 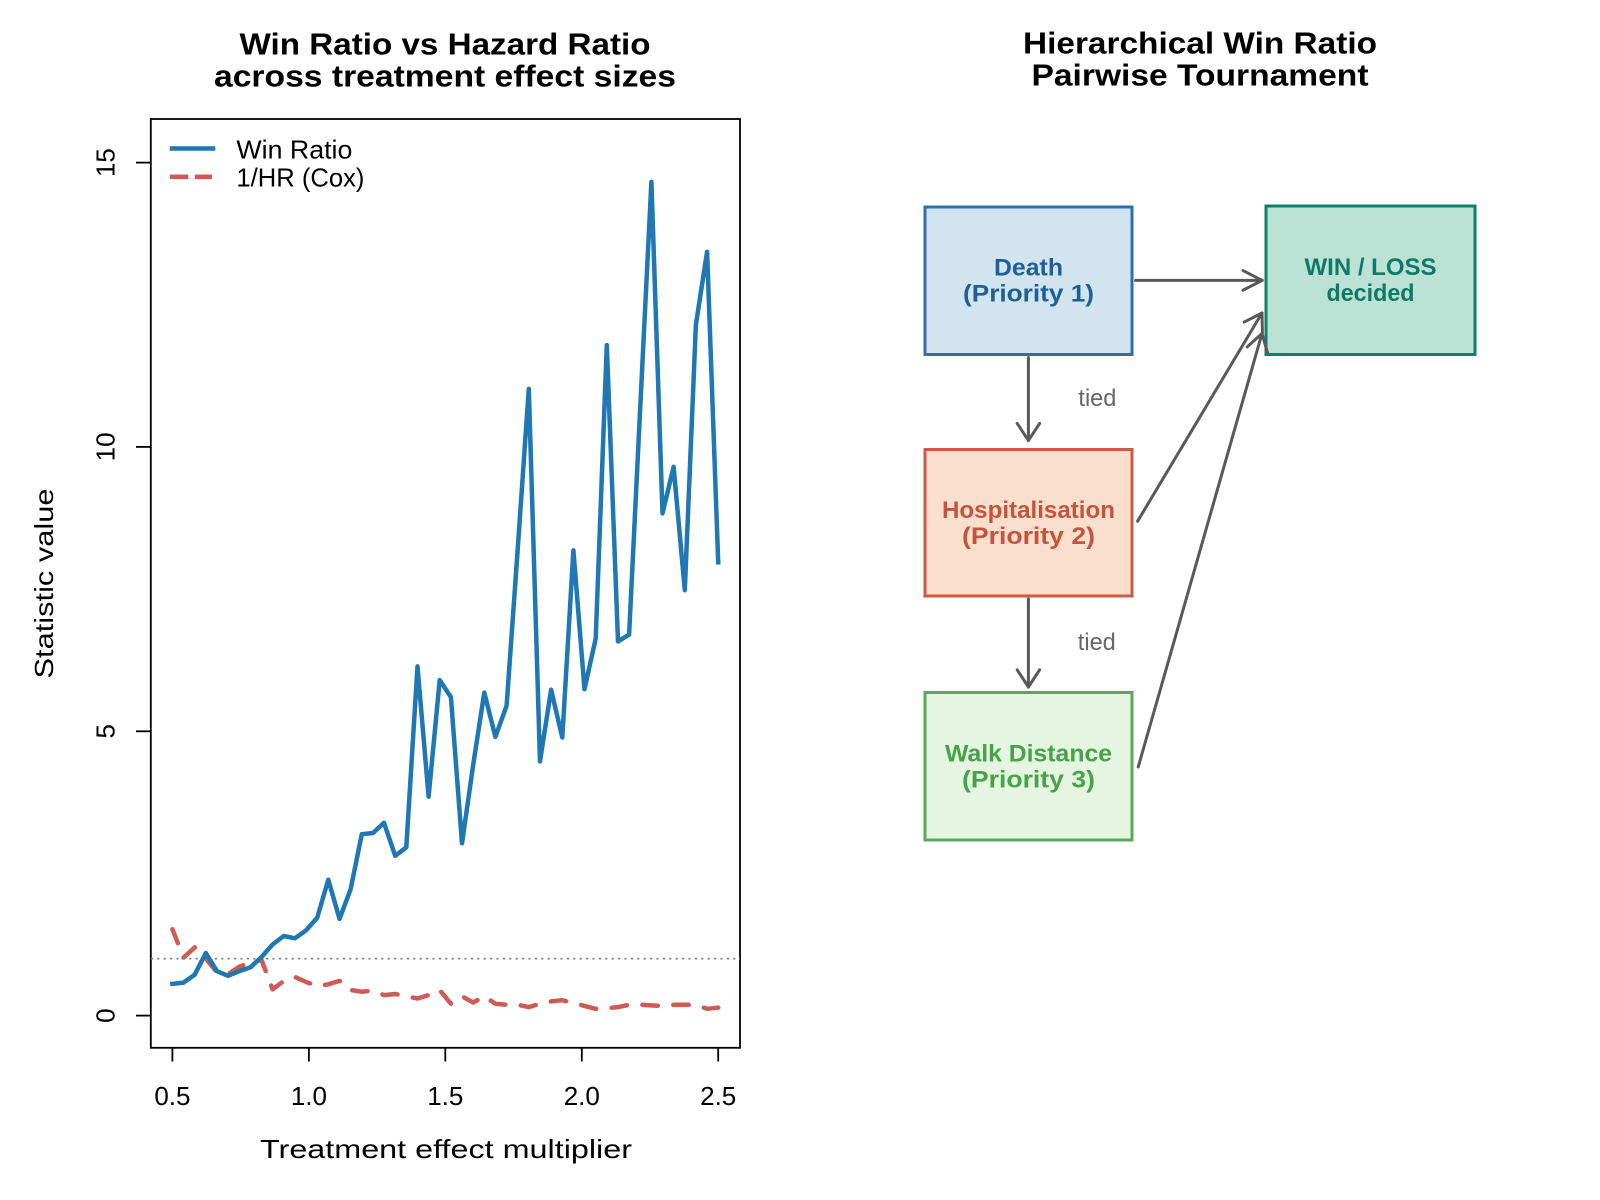 I want to click on svg-text: 5, so click(x=106, y=731).